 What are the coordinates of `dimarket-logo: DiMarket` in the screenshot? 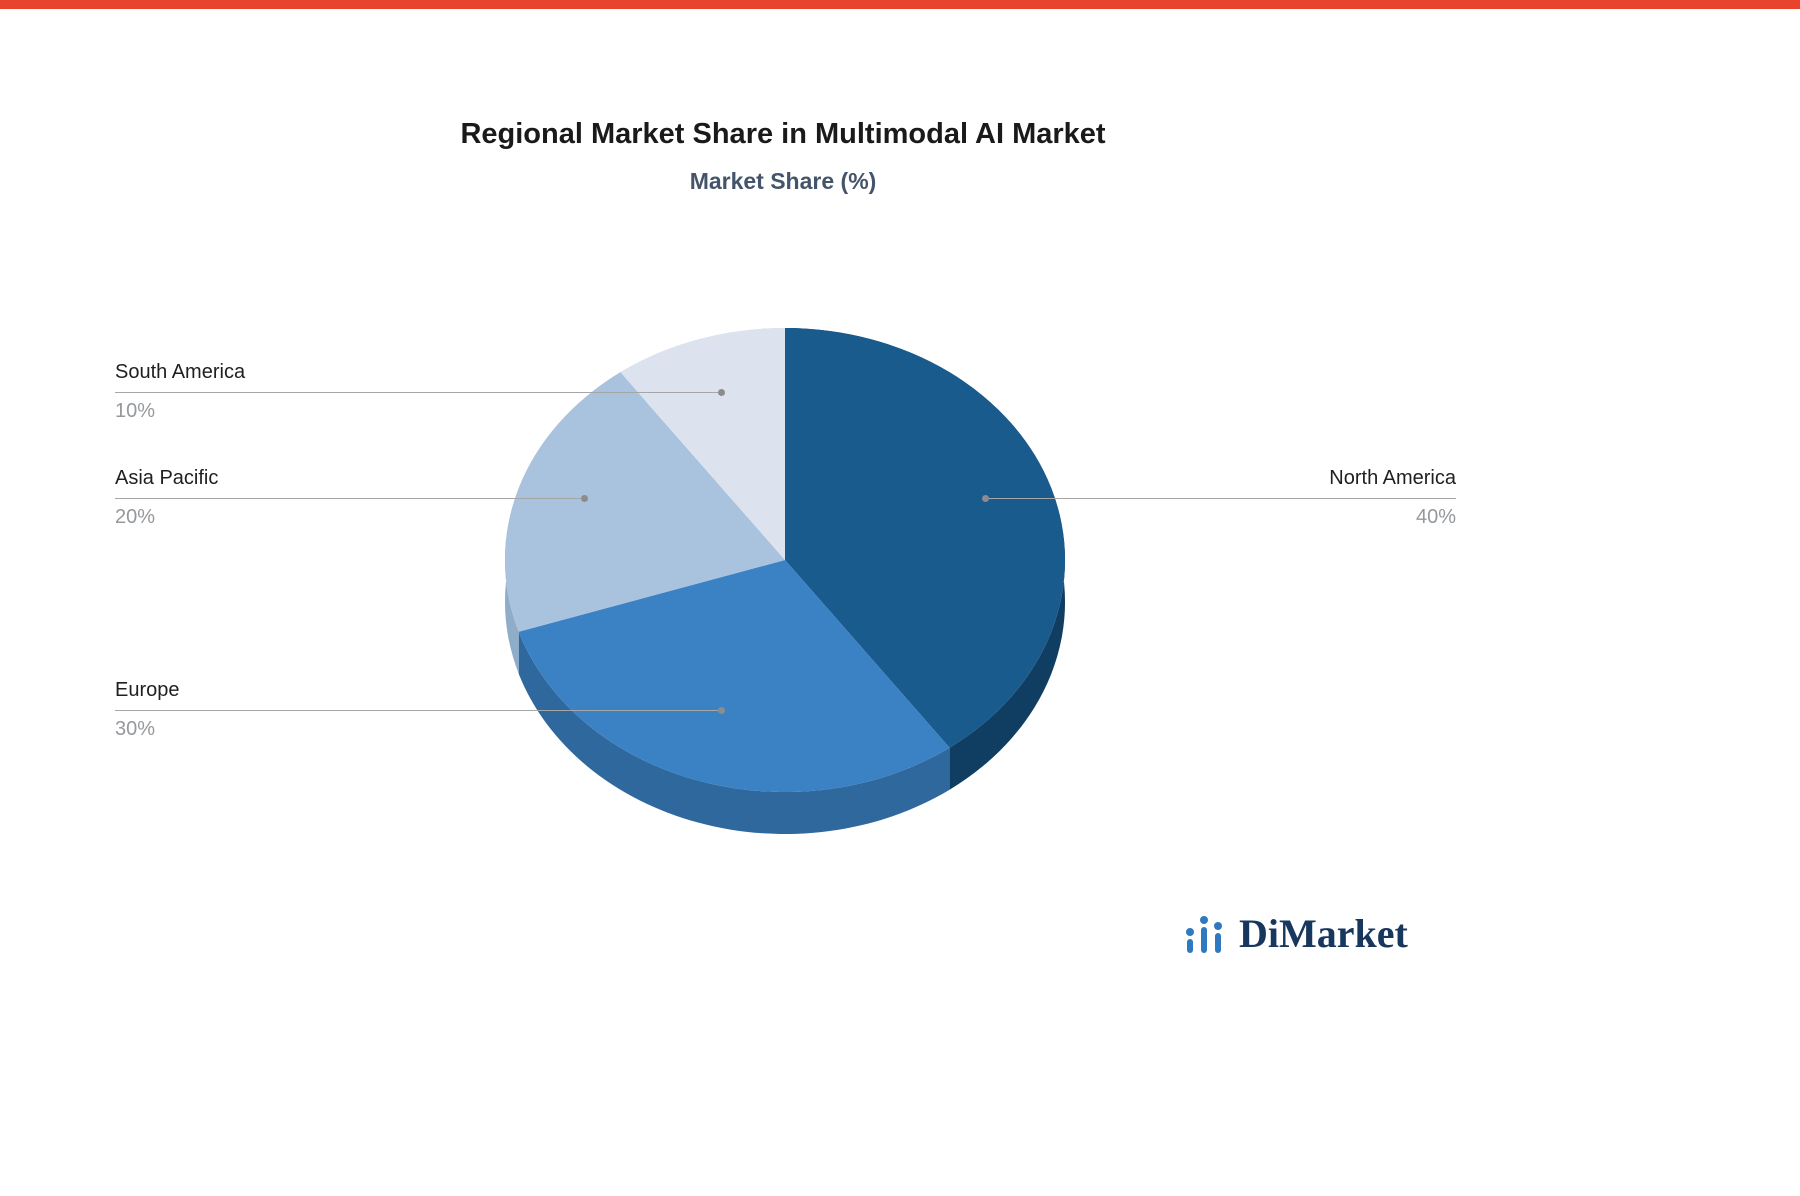 It's located at (1295, 934).